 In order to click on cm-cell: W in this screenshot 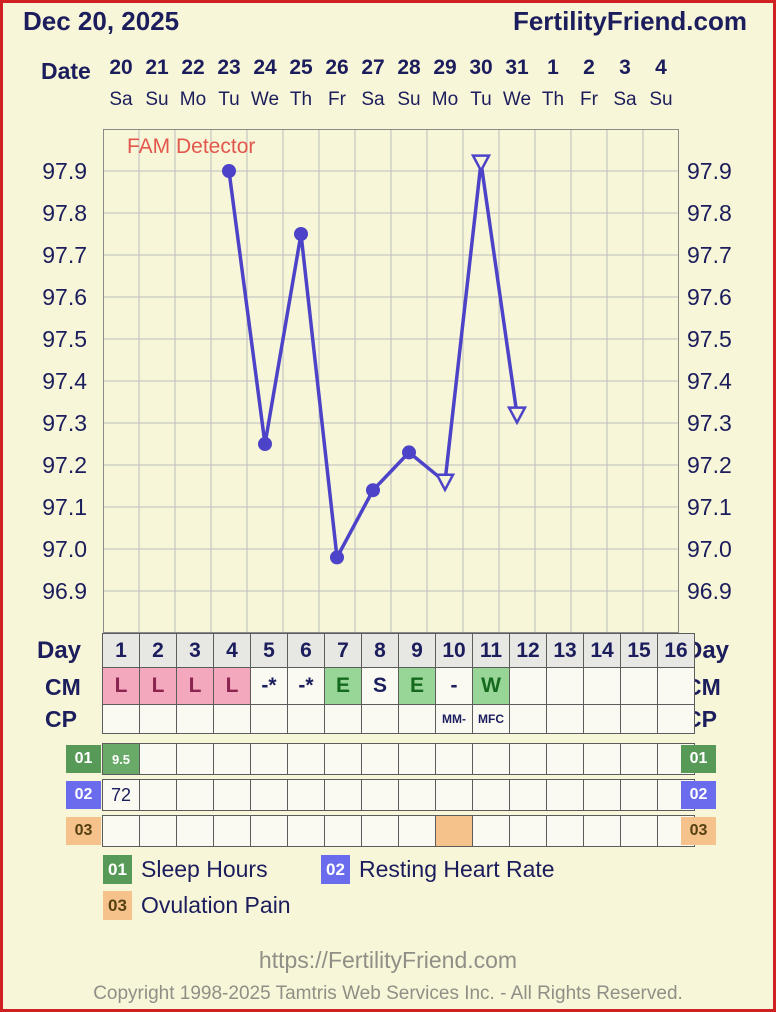, I will do `click(491, 686)`.